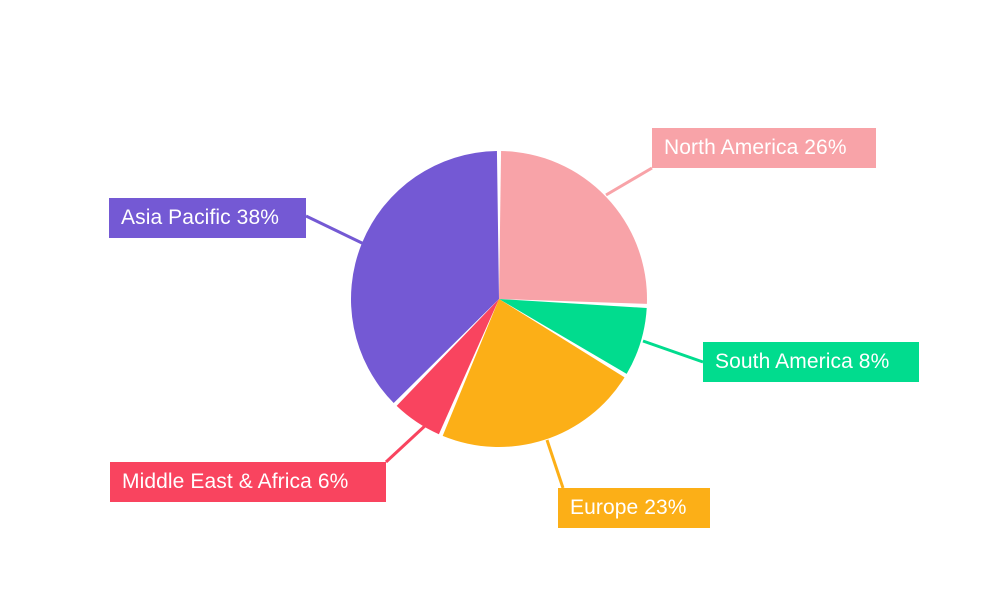  I want to click on leader-line-asia-pacific, so click(335, 230).